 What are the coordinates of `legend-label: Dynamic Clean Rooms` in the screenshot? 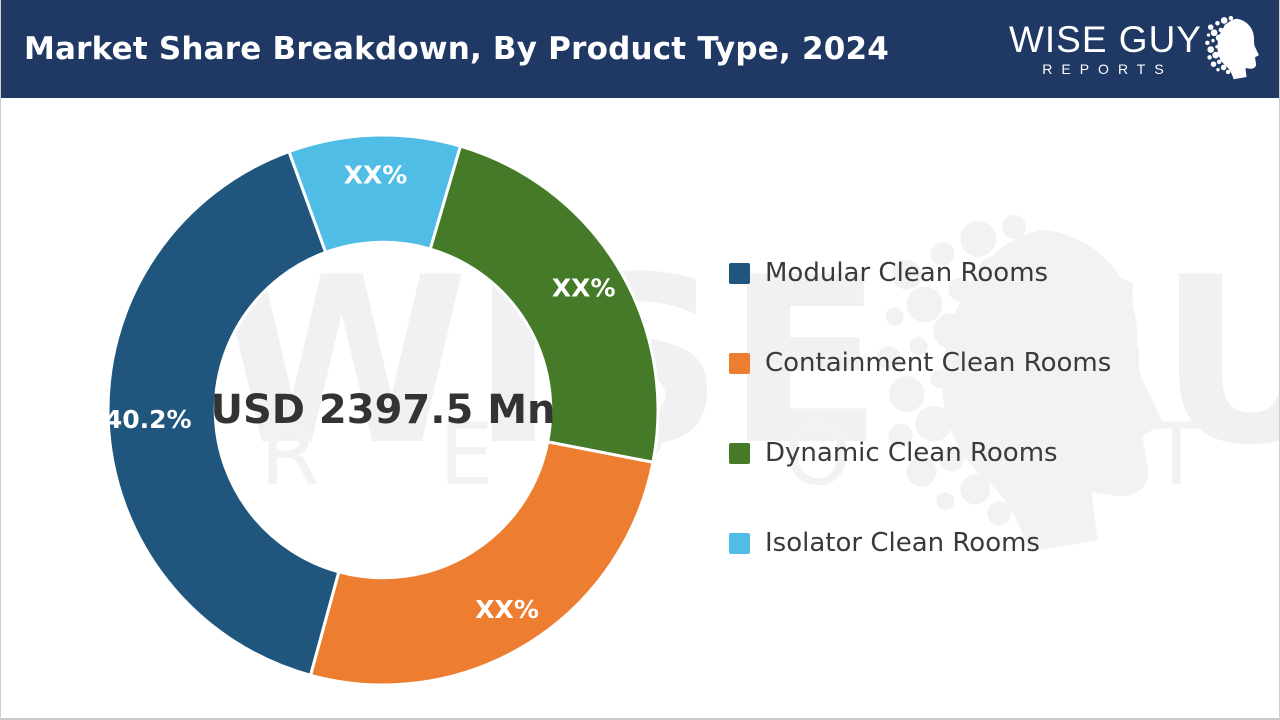 It's located at (911, 453).